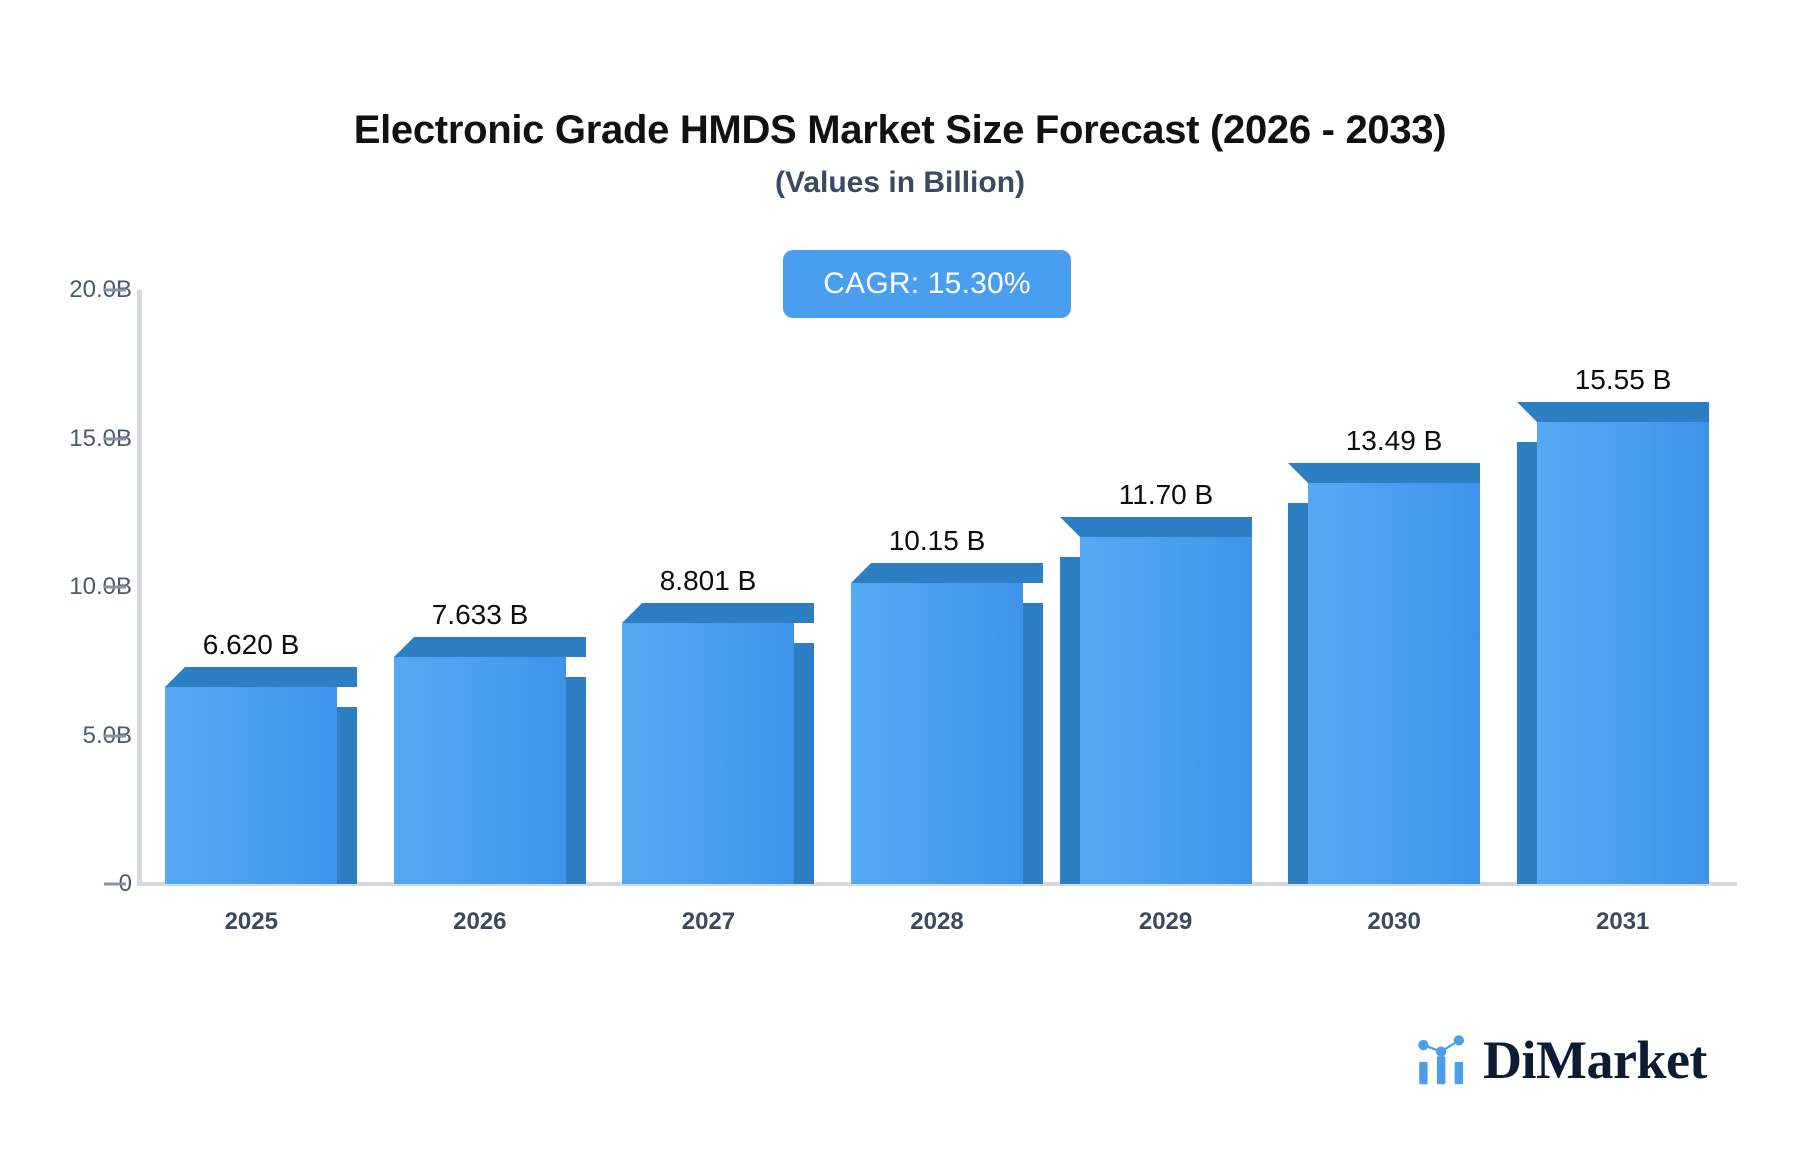 The height and width of the screenshot is (1156, 1800). Describe the element at coordinates (1623, 379) in the screenshot. I see `bar-value-label: 15.55 B` at that location.